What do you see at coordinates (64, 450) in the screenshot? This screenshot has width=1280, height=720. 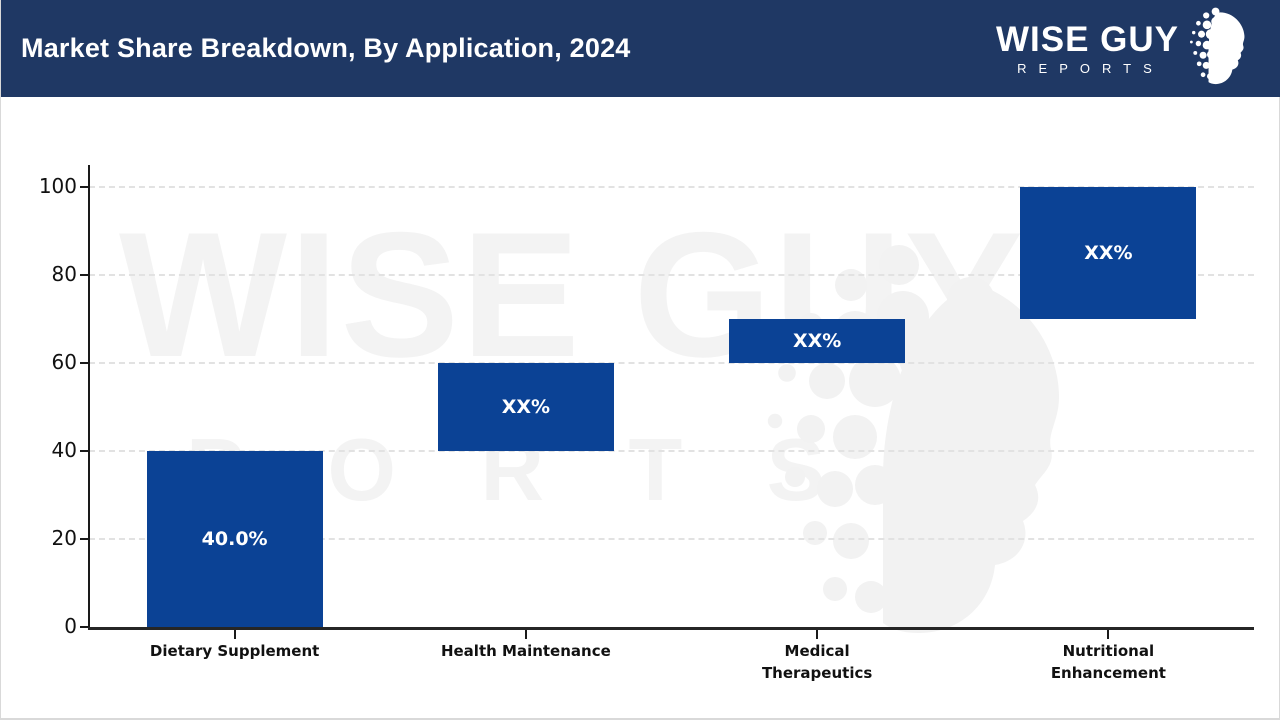 I see `y-tick-label: 40` at bounding box center [64, 450].